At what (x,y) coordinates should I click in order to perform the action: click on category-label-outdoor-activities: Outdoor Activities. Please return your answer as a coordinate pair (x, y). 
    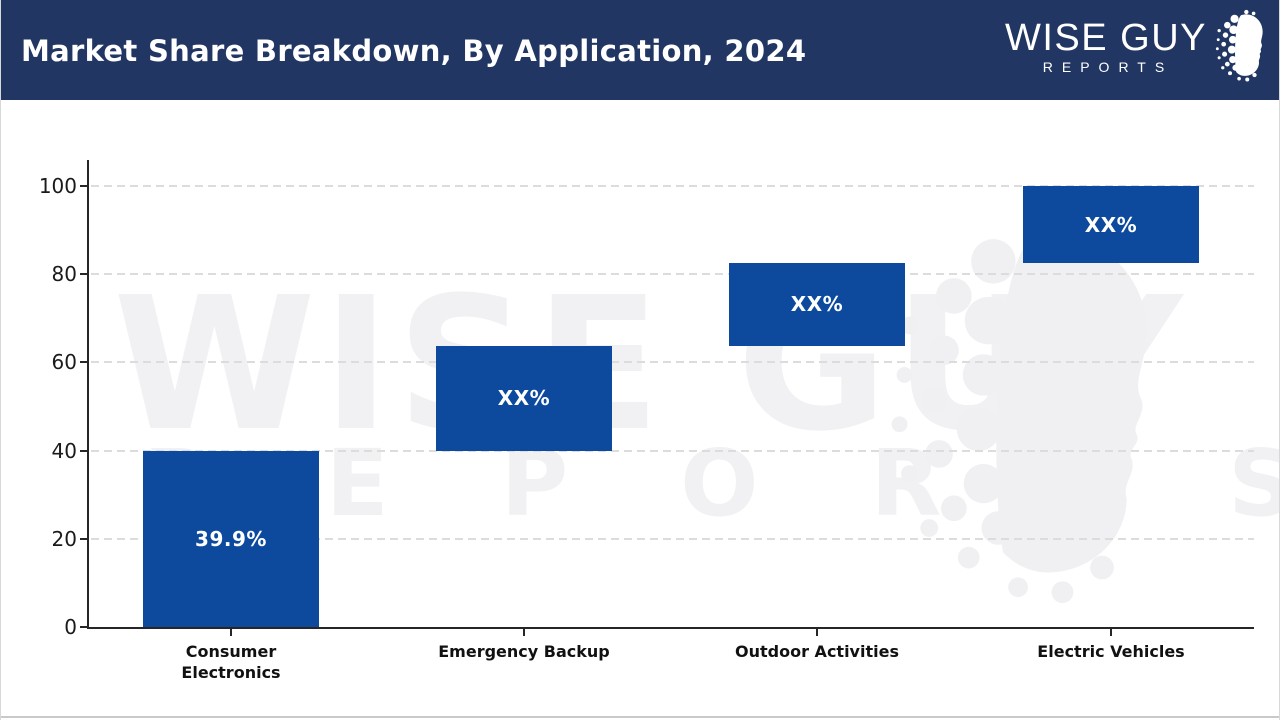
    Looking at the image, I should click on (817, 651).